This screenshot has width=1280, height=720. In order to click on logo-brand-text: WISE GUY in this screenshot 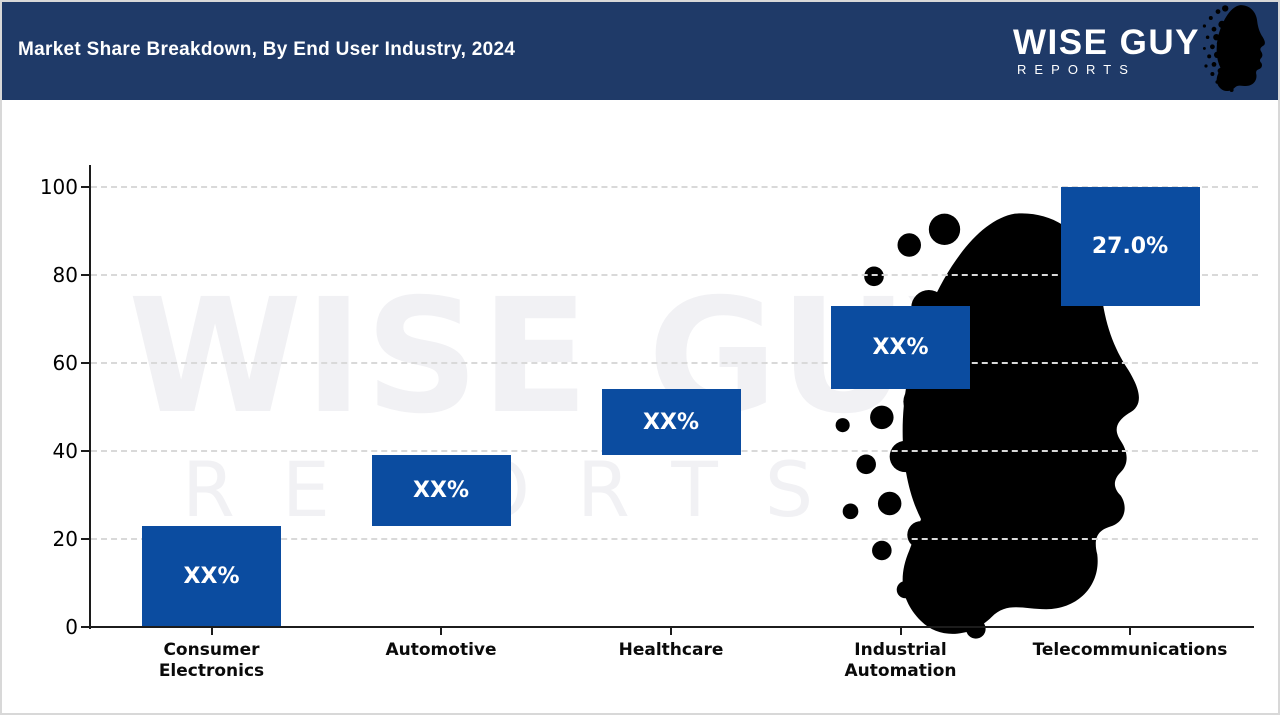, I will do `click(1106, 42)`.